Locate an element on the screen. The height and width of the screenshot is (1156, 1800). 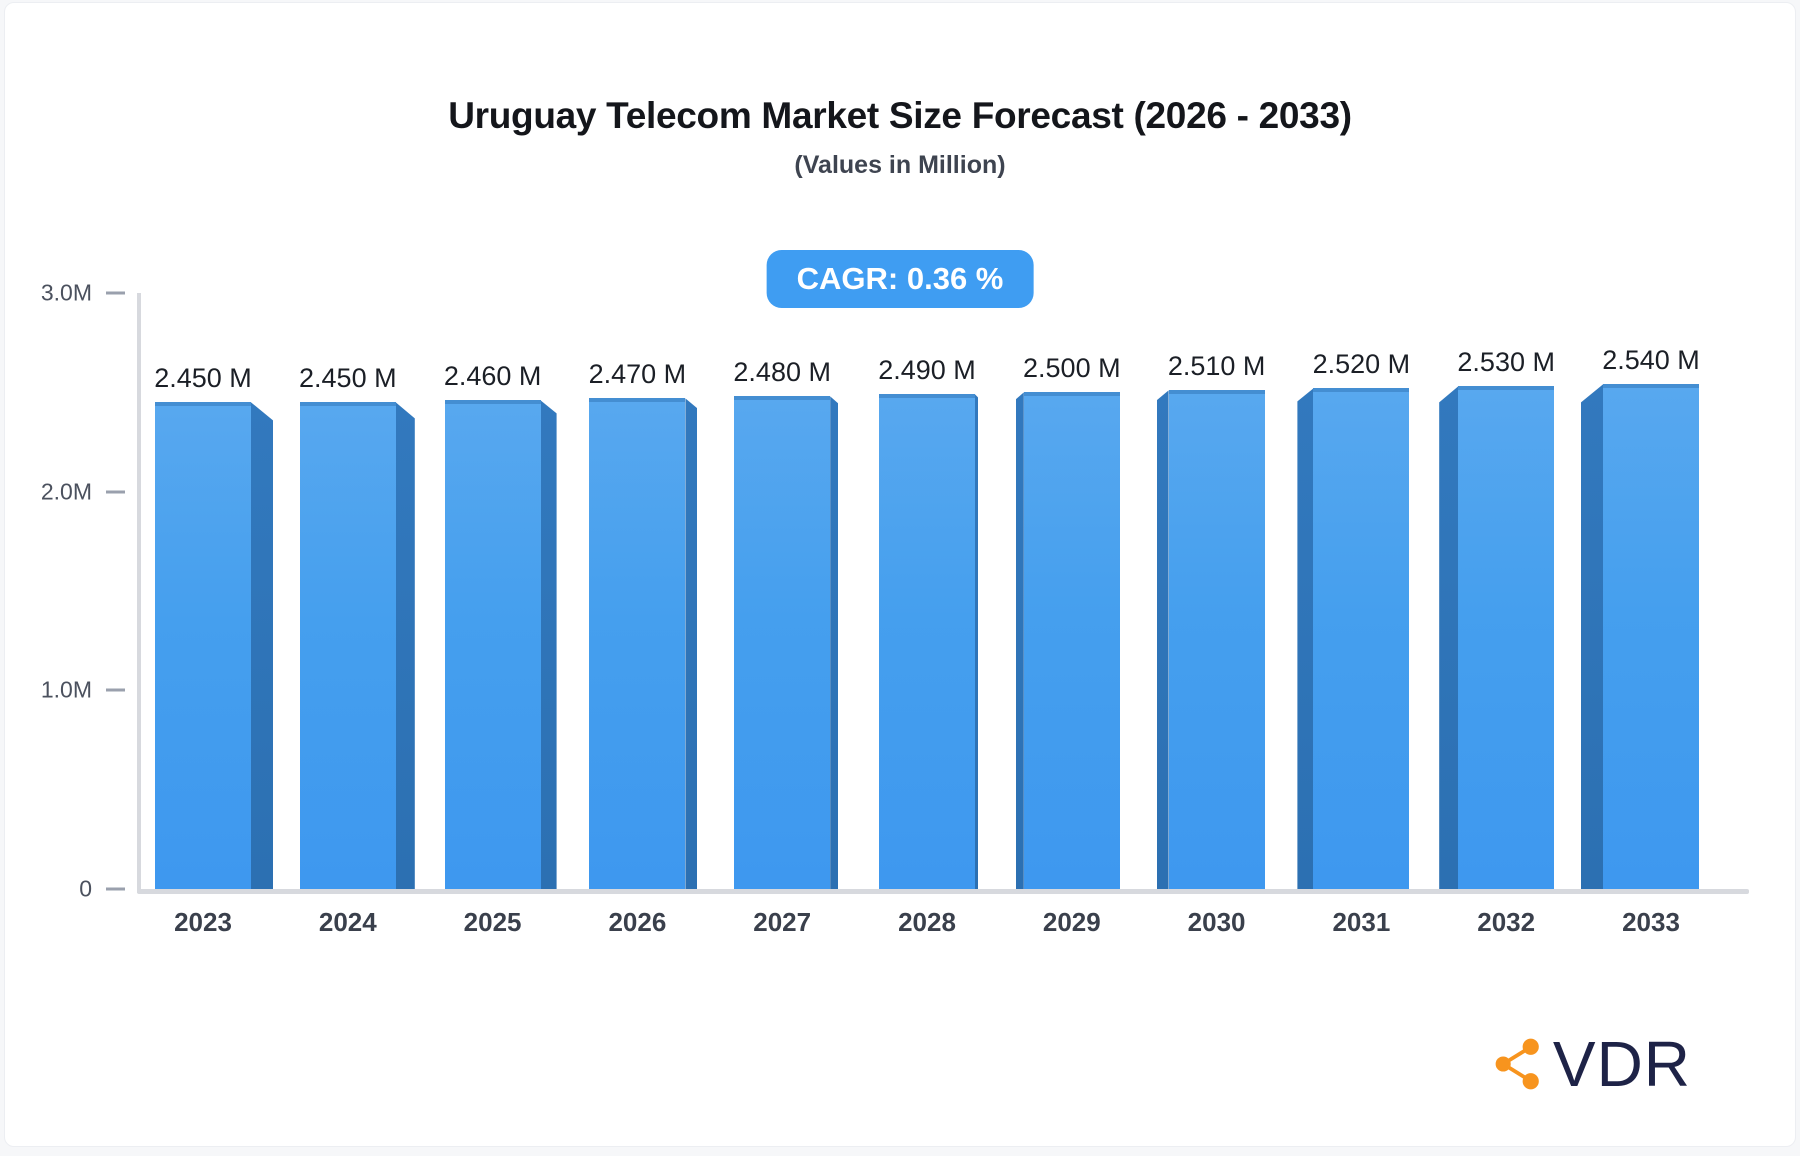
x-axis-baseline is located at coordinates (943, 891).